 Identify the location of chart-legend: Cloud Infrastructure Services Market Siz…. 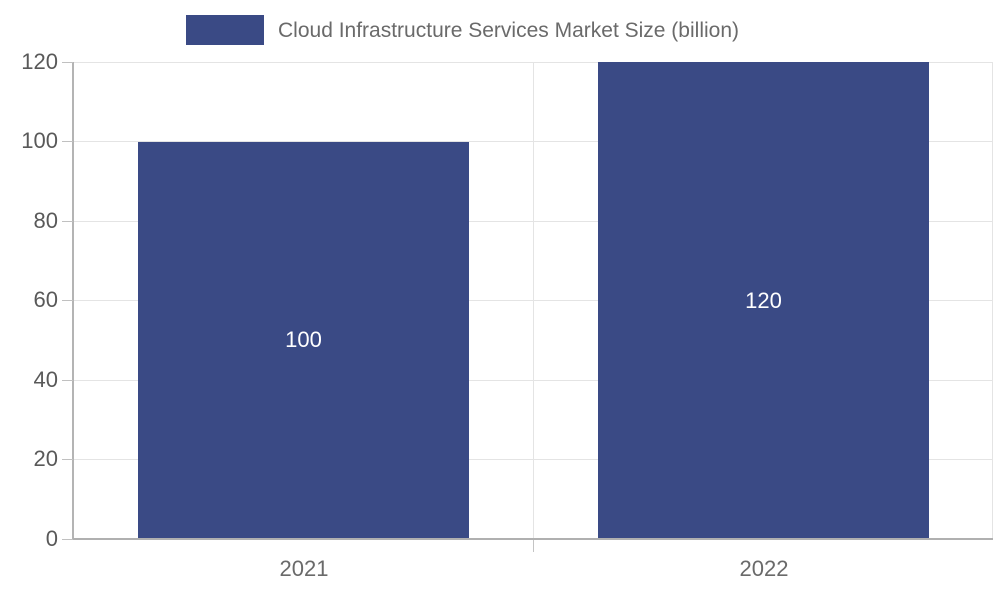
(462, 30).